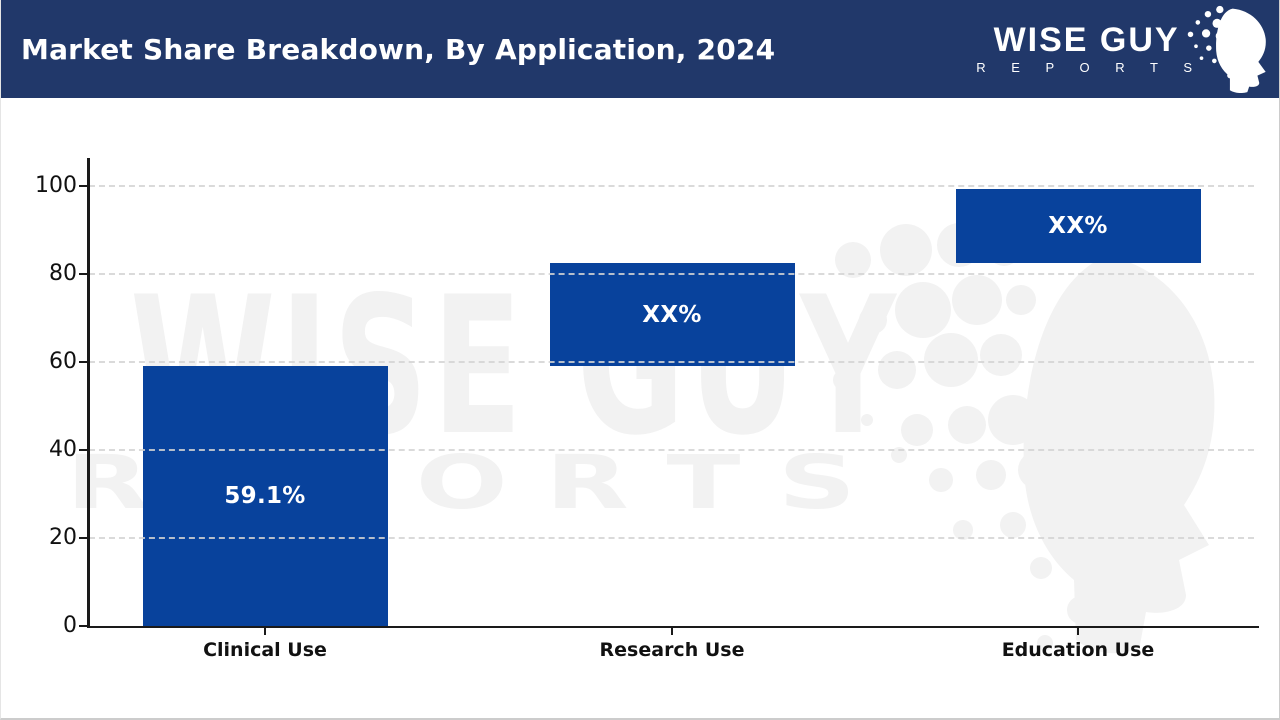  What do you see at coordinates (673, 626) in the screenshot?
I see `x-axis-line` at bounding box center [673, 626].